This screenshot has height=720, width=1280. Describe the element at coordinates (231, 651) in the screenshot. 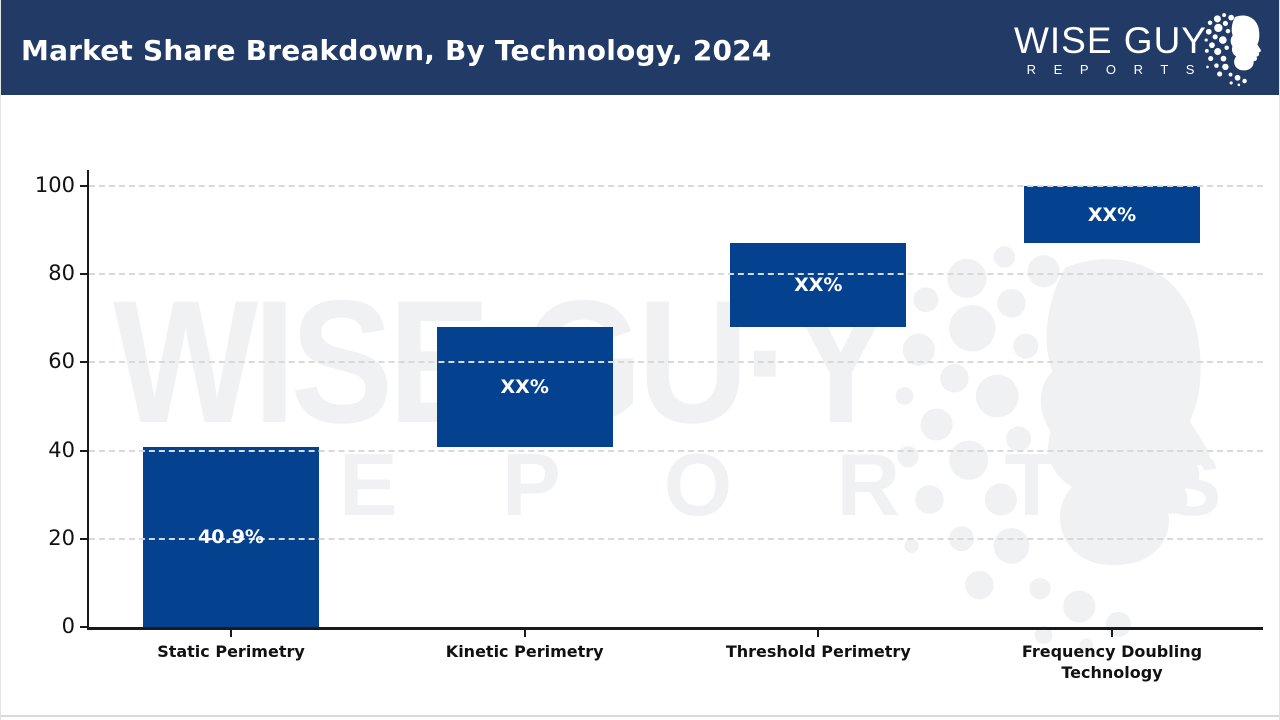

I see `category-label: Static Perimetry` at that location.